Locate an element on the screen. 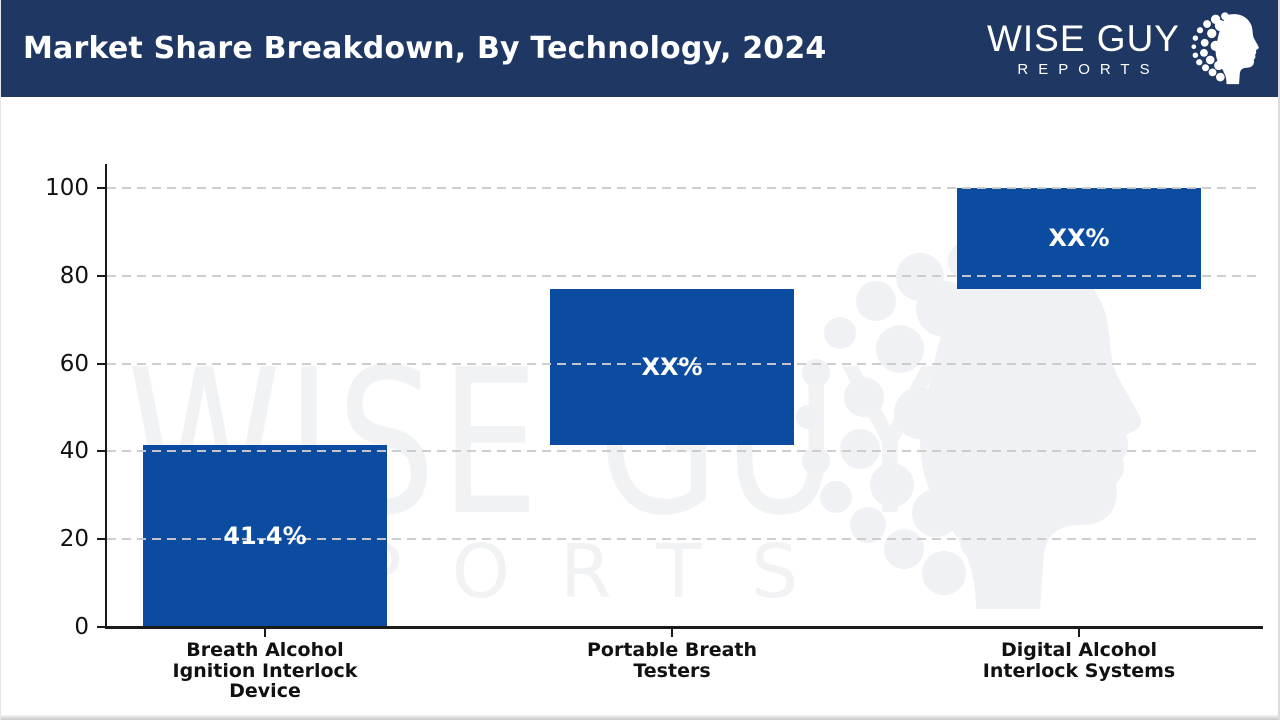 The width and height of the screenshot is (1280, 720). bar-value-label-3: XX% is located at coordinates (1079, 238).